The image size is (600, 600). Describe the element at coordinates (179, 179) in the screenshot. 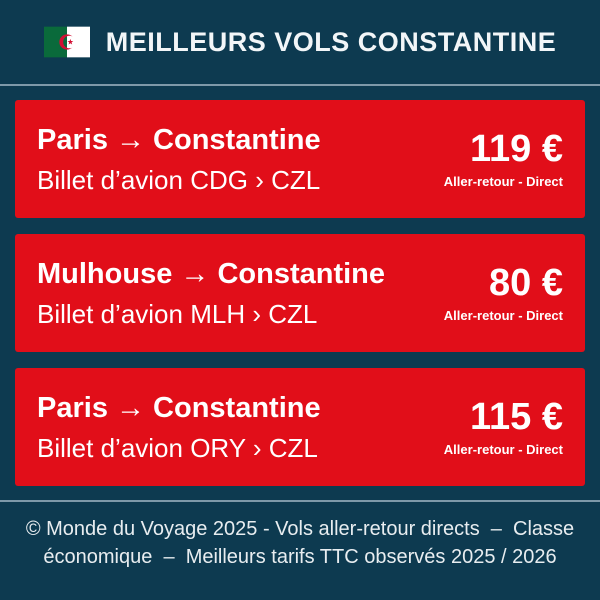

I see `route-detail: Billet d’avion CDG › CZL` at that location.